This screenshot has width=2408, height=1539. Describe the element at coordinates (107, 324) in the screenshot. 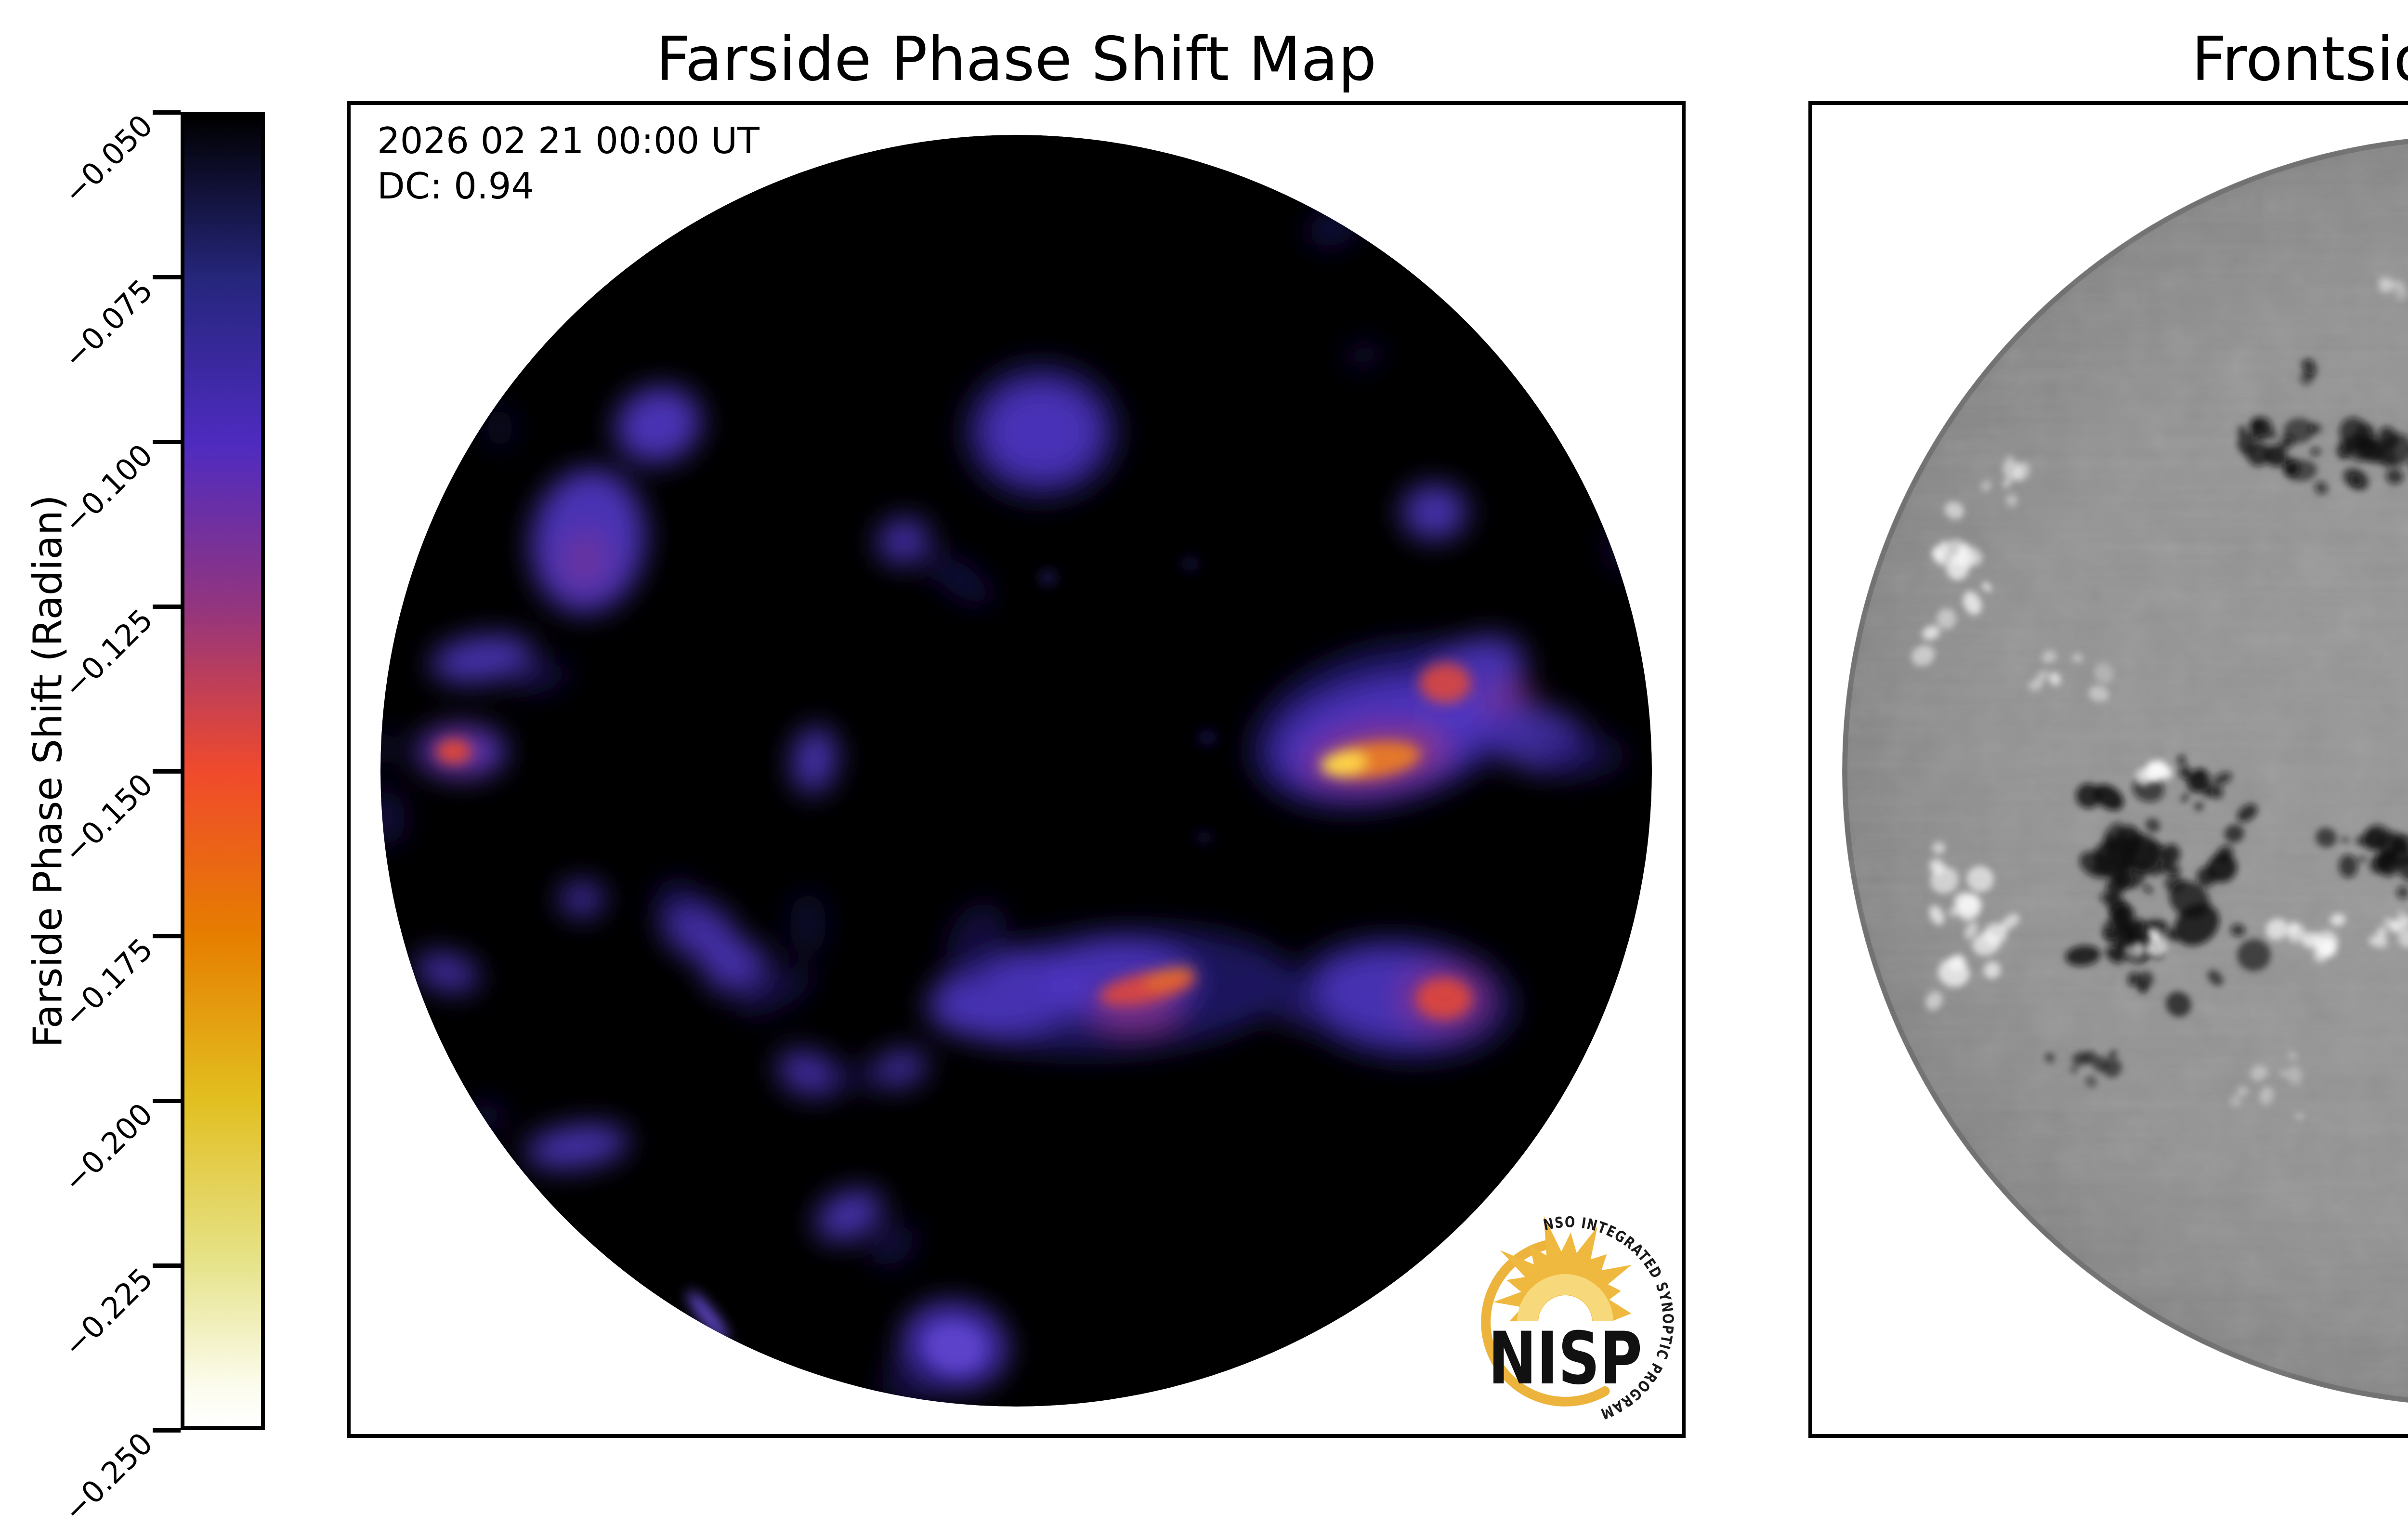

I see `colorbar-tick-label-text: −0.075` at that location.